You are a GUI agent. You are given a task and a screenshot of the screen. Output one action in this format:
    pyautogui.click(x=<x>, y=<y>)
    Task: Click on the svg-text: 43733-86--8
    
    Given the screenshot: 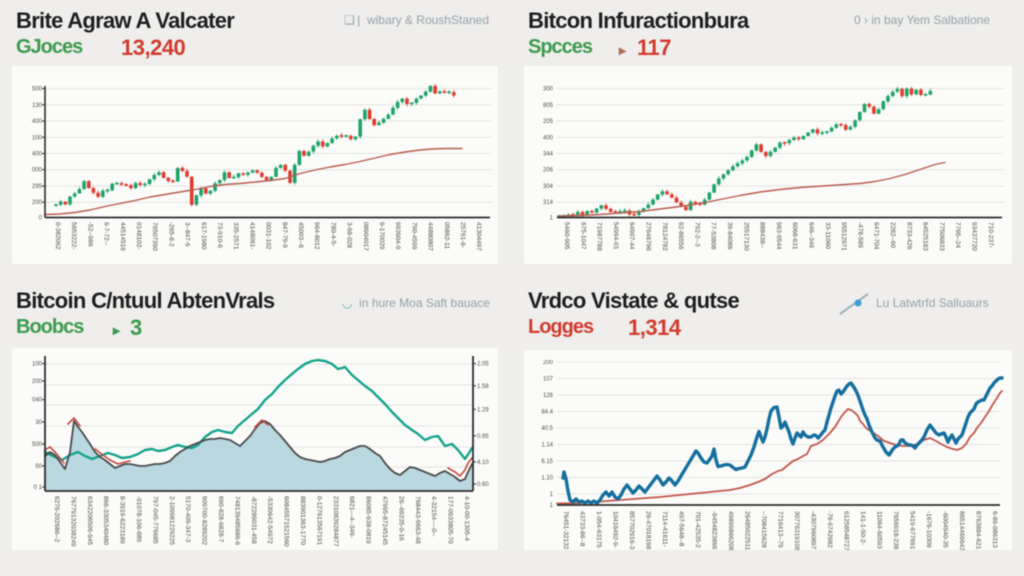 What is the action you would take?
    pyautogui.click(x=582, y=529)
    